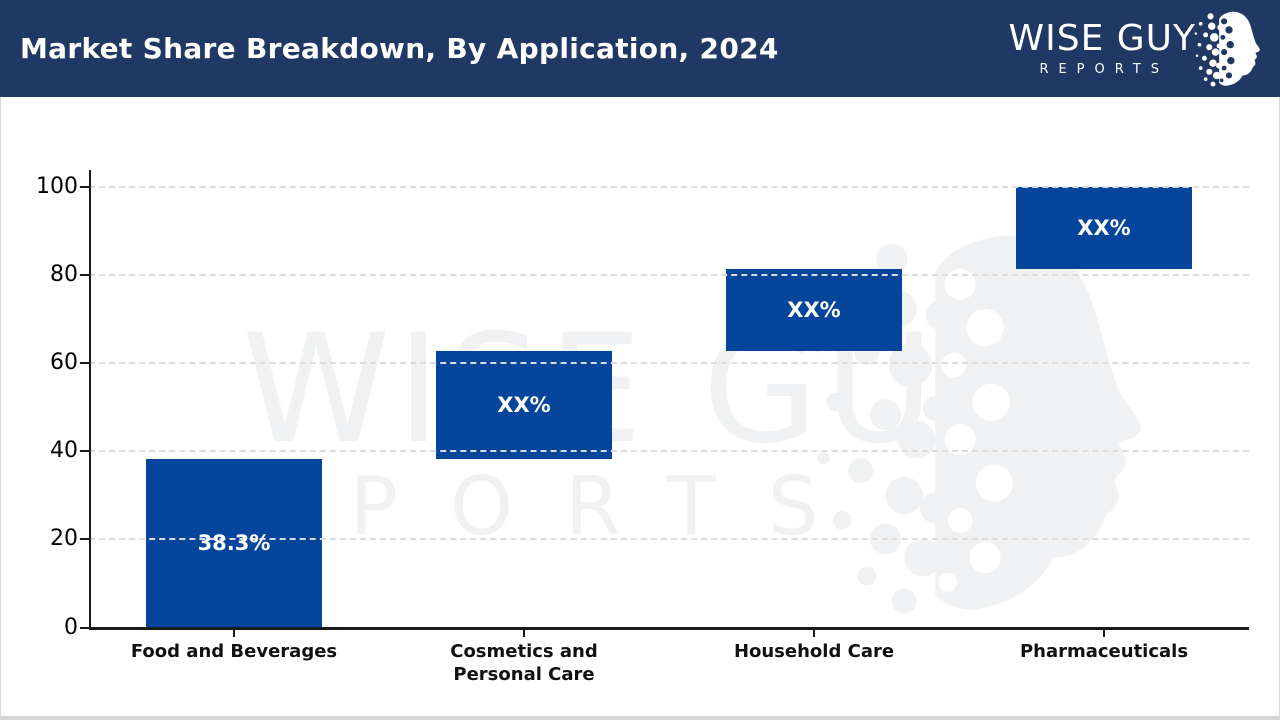 The width and height of the screenshot is (1280, 720). What do you see at coordinates (814, 651) in the screenshot?
I see `x-axis-label-household-care: Household Care` at bounding box center [814, 651].